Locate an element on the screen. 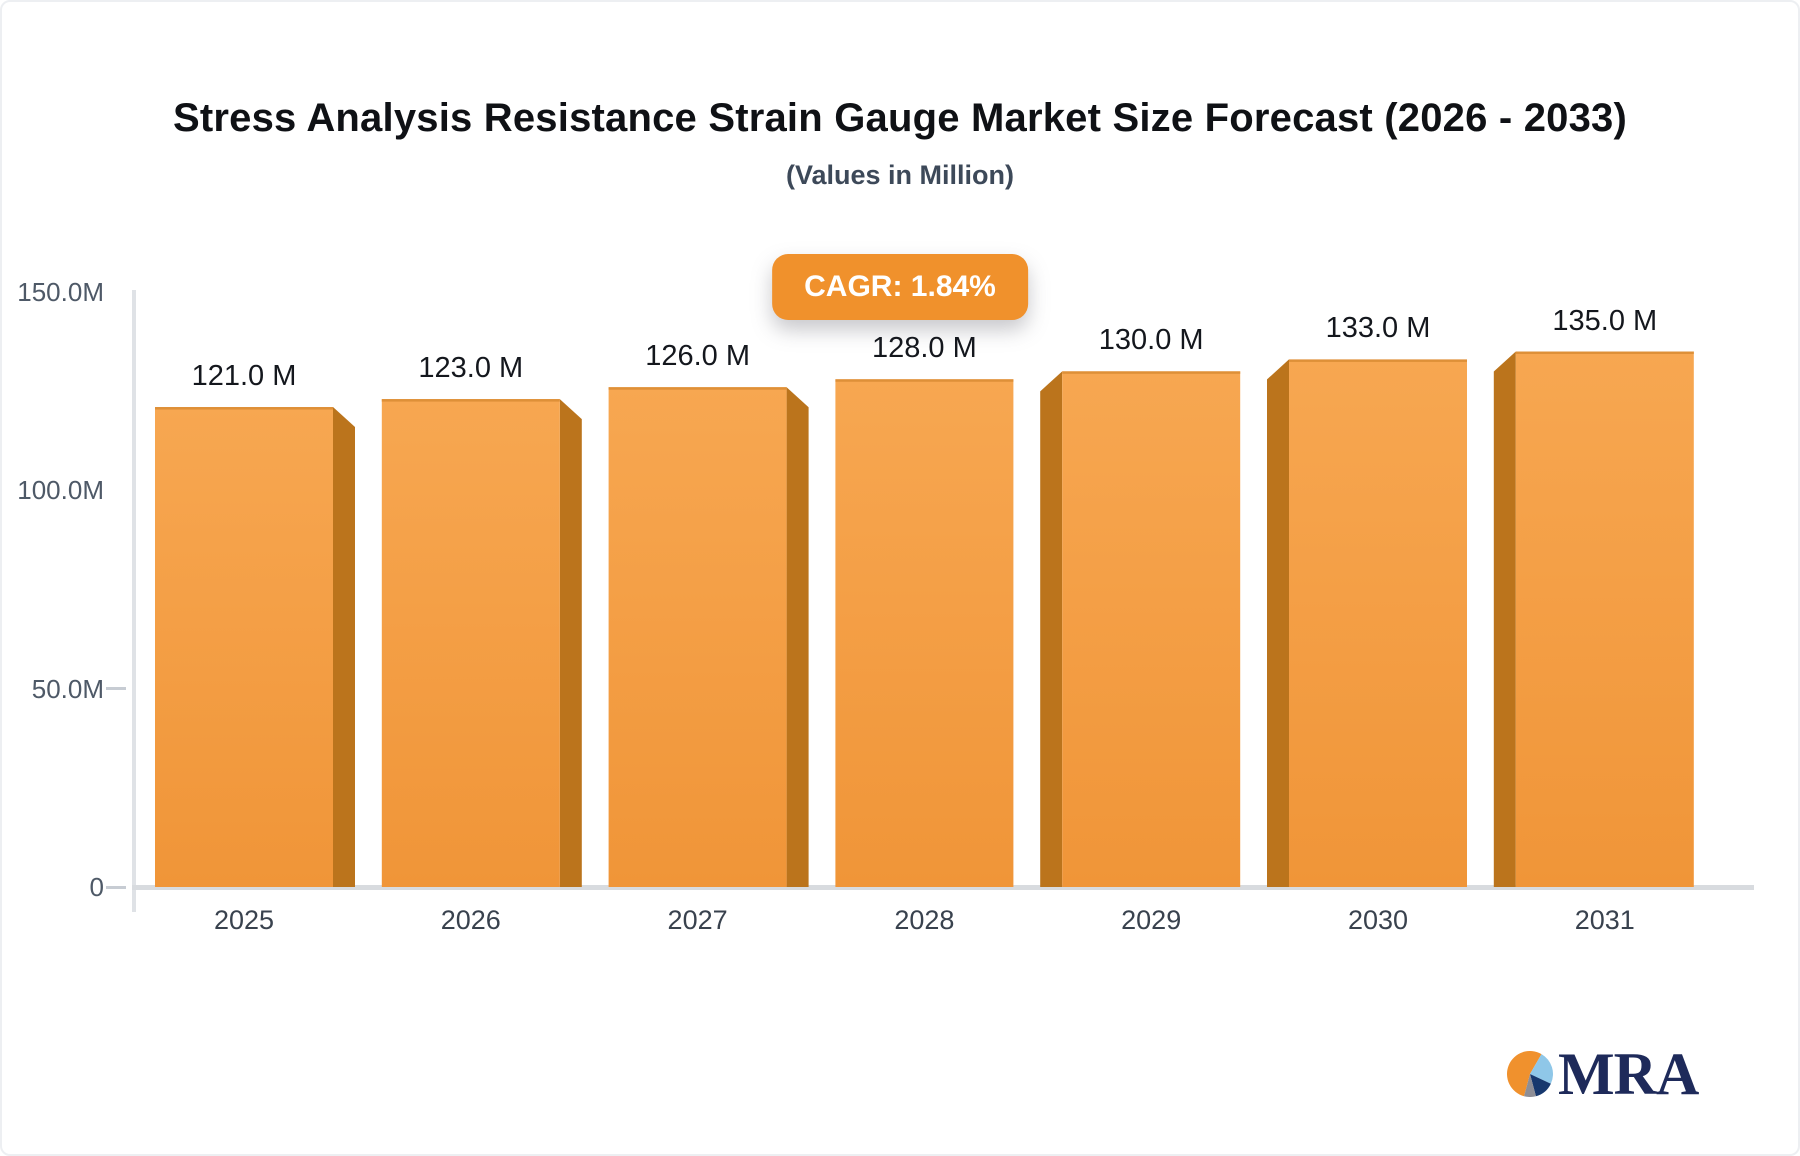  bar-value-label: 123.0 M is located at coordinates (471, 368).